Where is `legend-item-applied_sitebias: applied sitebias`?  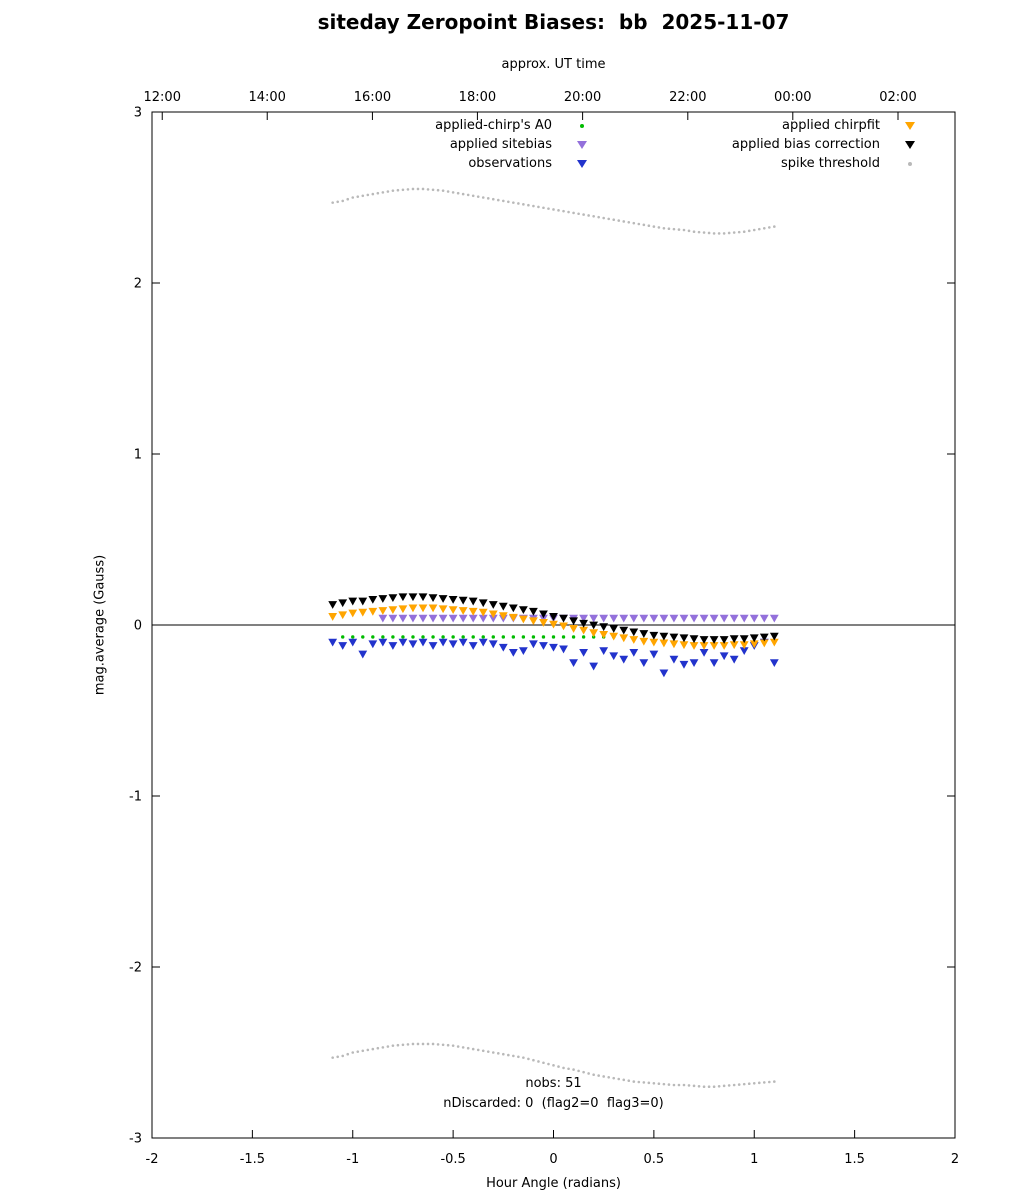 legend-item-applied_sitebias: applied sitebias is located at coordinates (420, 144).